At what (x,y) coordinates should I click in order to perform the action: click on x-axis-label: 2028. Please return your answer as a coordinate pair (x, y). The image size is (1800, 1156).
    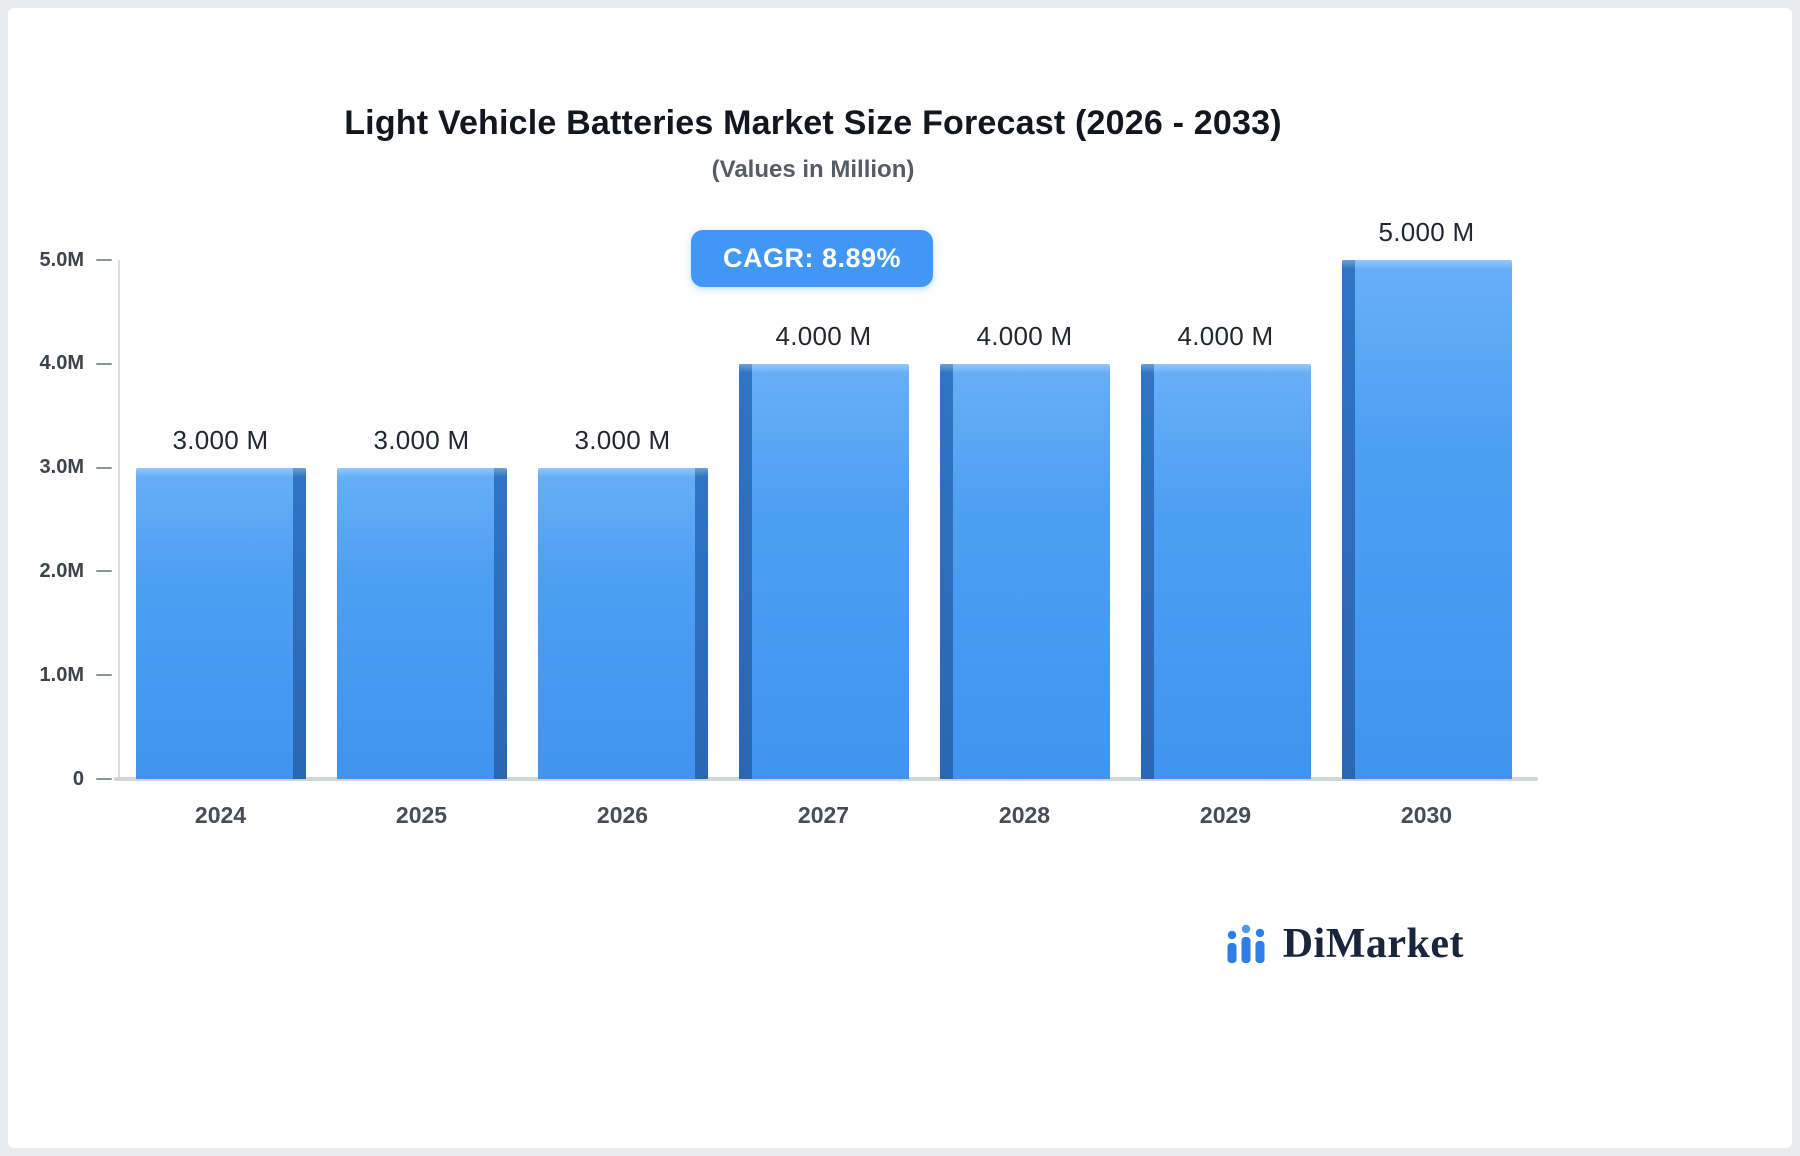
    Looking at the image, I should click on (1024, 815).